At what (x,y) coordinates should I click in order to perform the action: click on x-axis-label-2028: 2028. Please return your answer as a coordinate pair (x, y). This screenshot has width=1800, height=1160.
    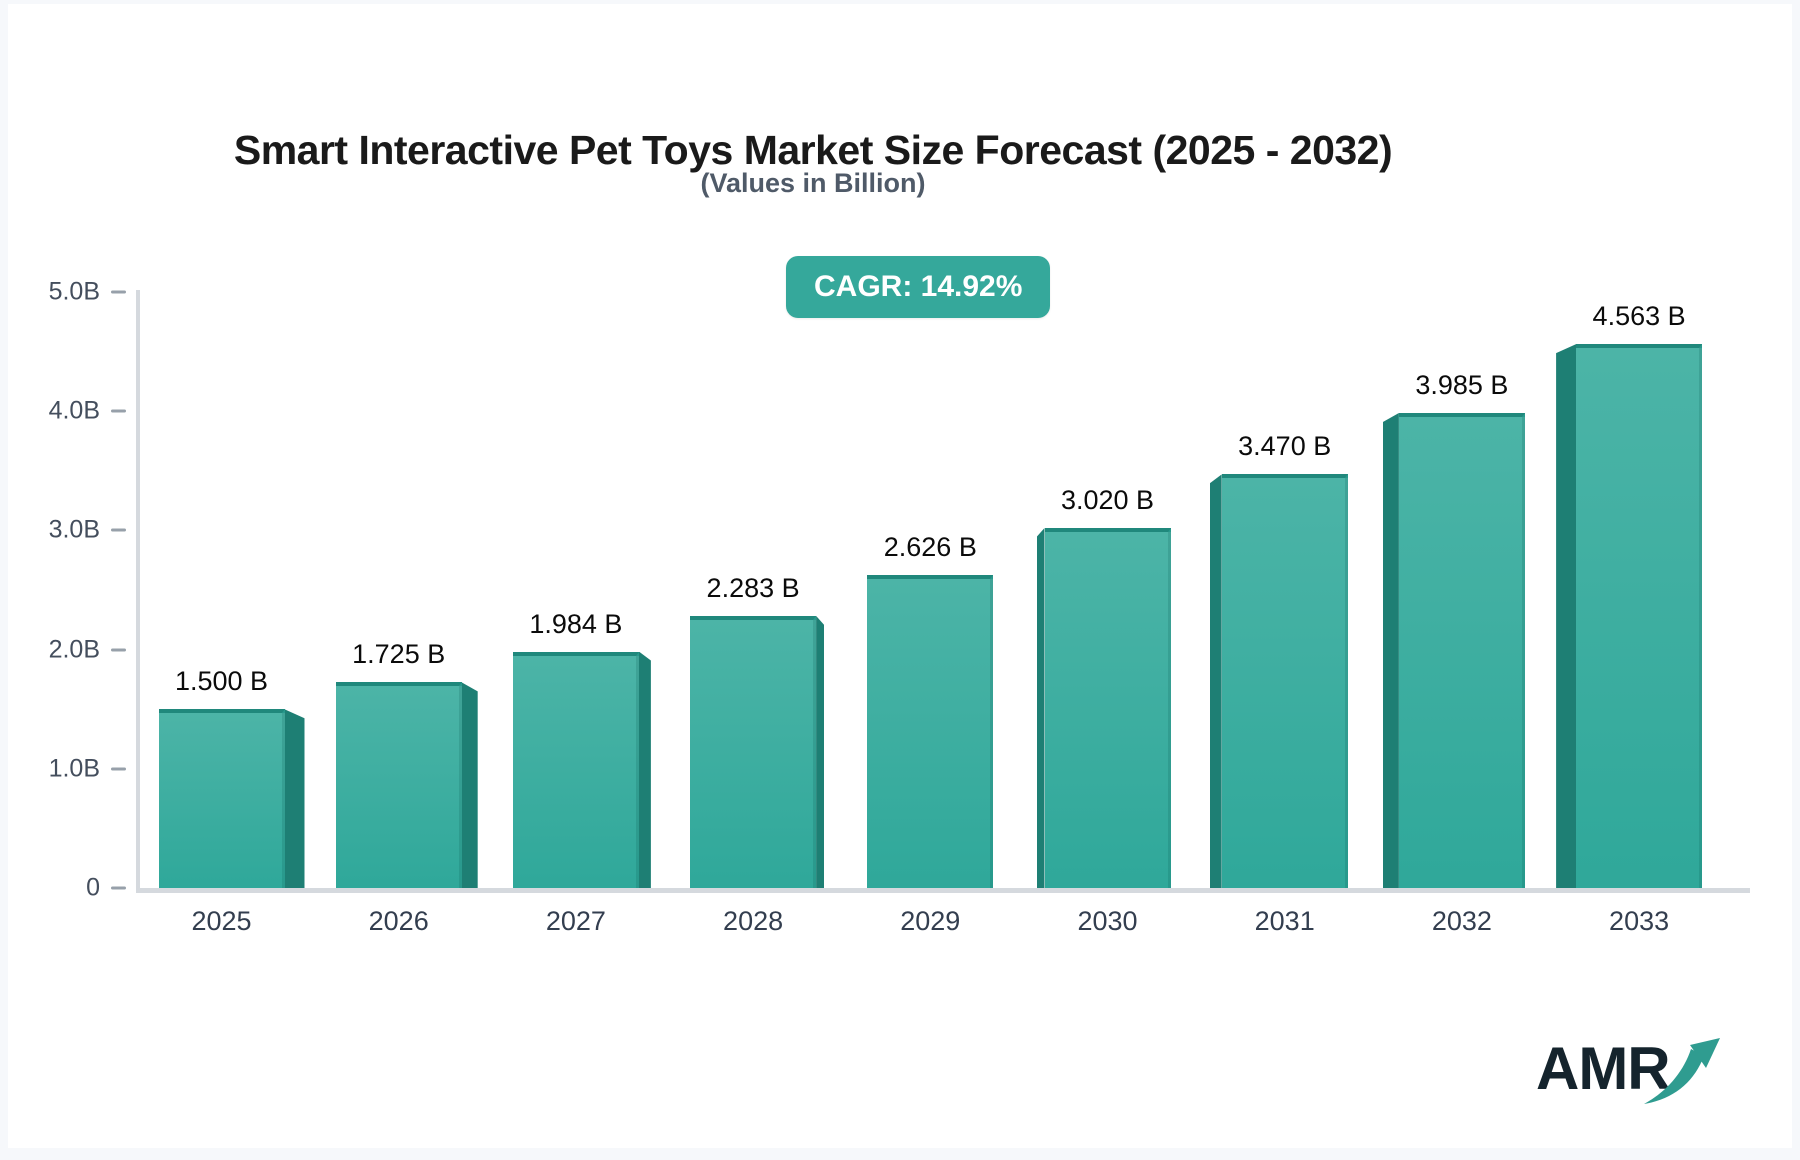
    Looking at the image, I should click on (753, 921).